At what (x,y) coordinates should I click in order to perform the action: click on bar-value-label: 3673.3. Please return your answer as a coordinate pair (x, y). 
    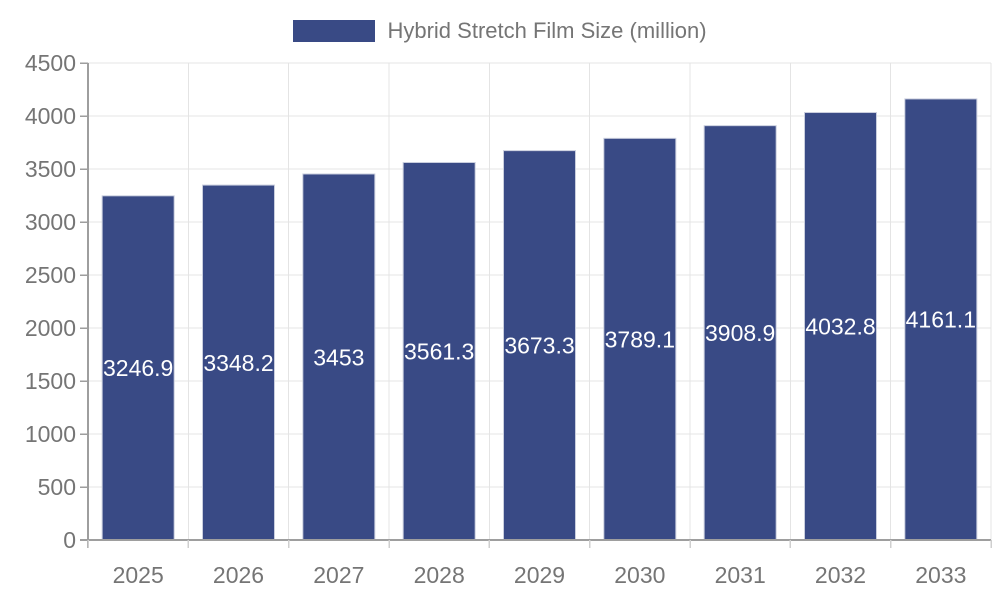
    Looking at the image, I should click on (539, 346).